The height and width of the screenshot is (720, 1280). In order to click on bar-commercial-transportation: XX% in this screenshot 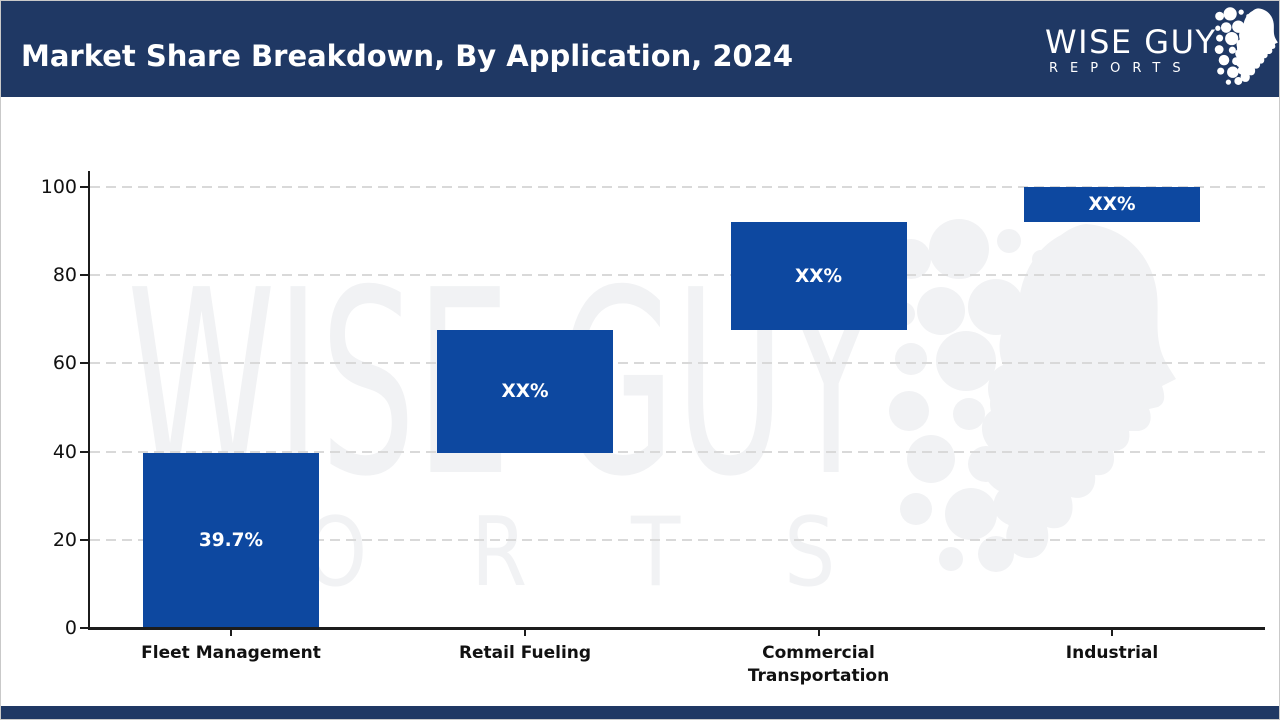, I will do `click(818, 276)`.